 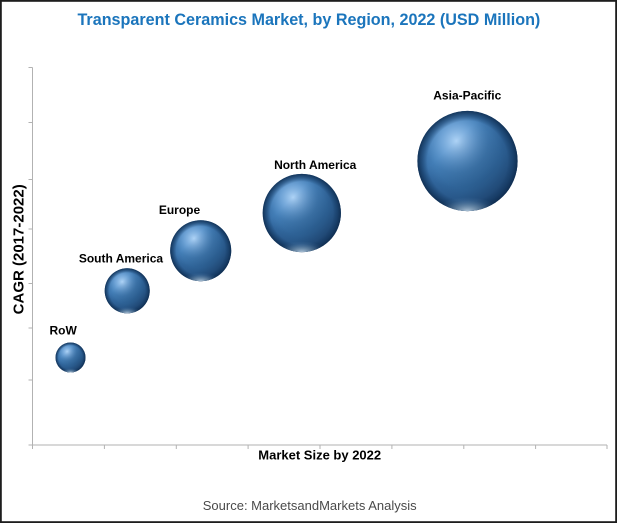 I want to click on svg-text: South America, so click(x=121, y=258).